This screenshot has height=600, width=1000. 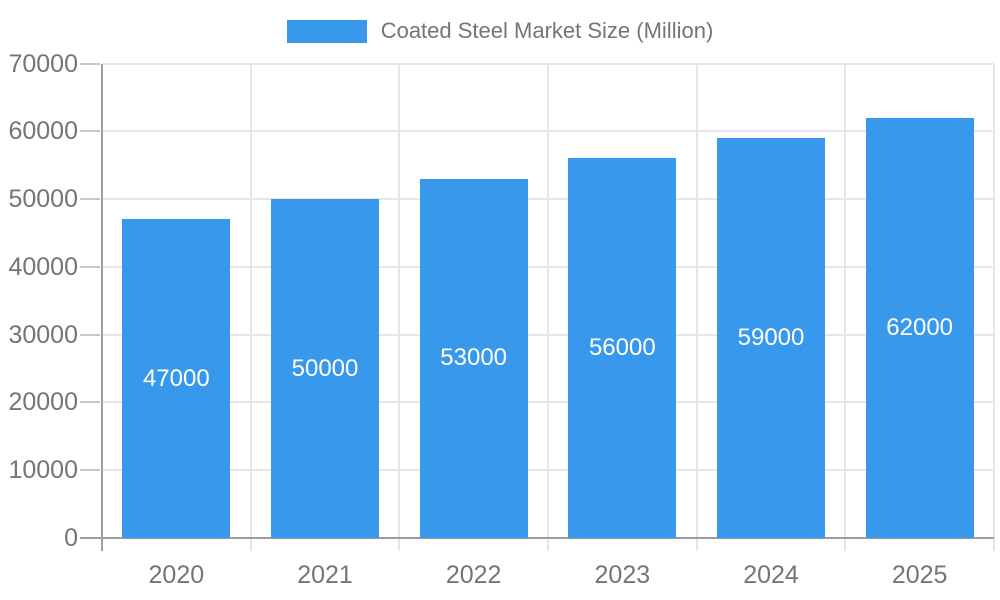 I want to click on bar-value-label: 47000, so click(x=176, y=378).